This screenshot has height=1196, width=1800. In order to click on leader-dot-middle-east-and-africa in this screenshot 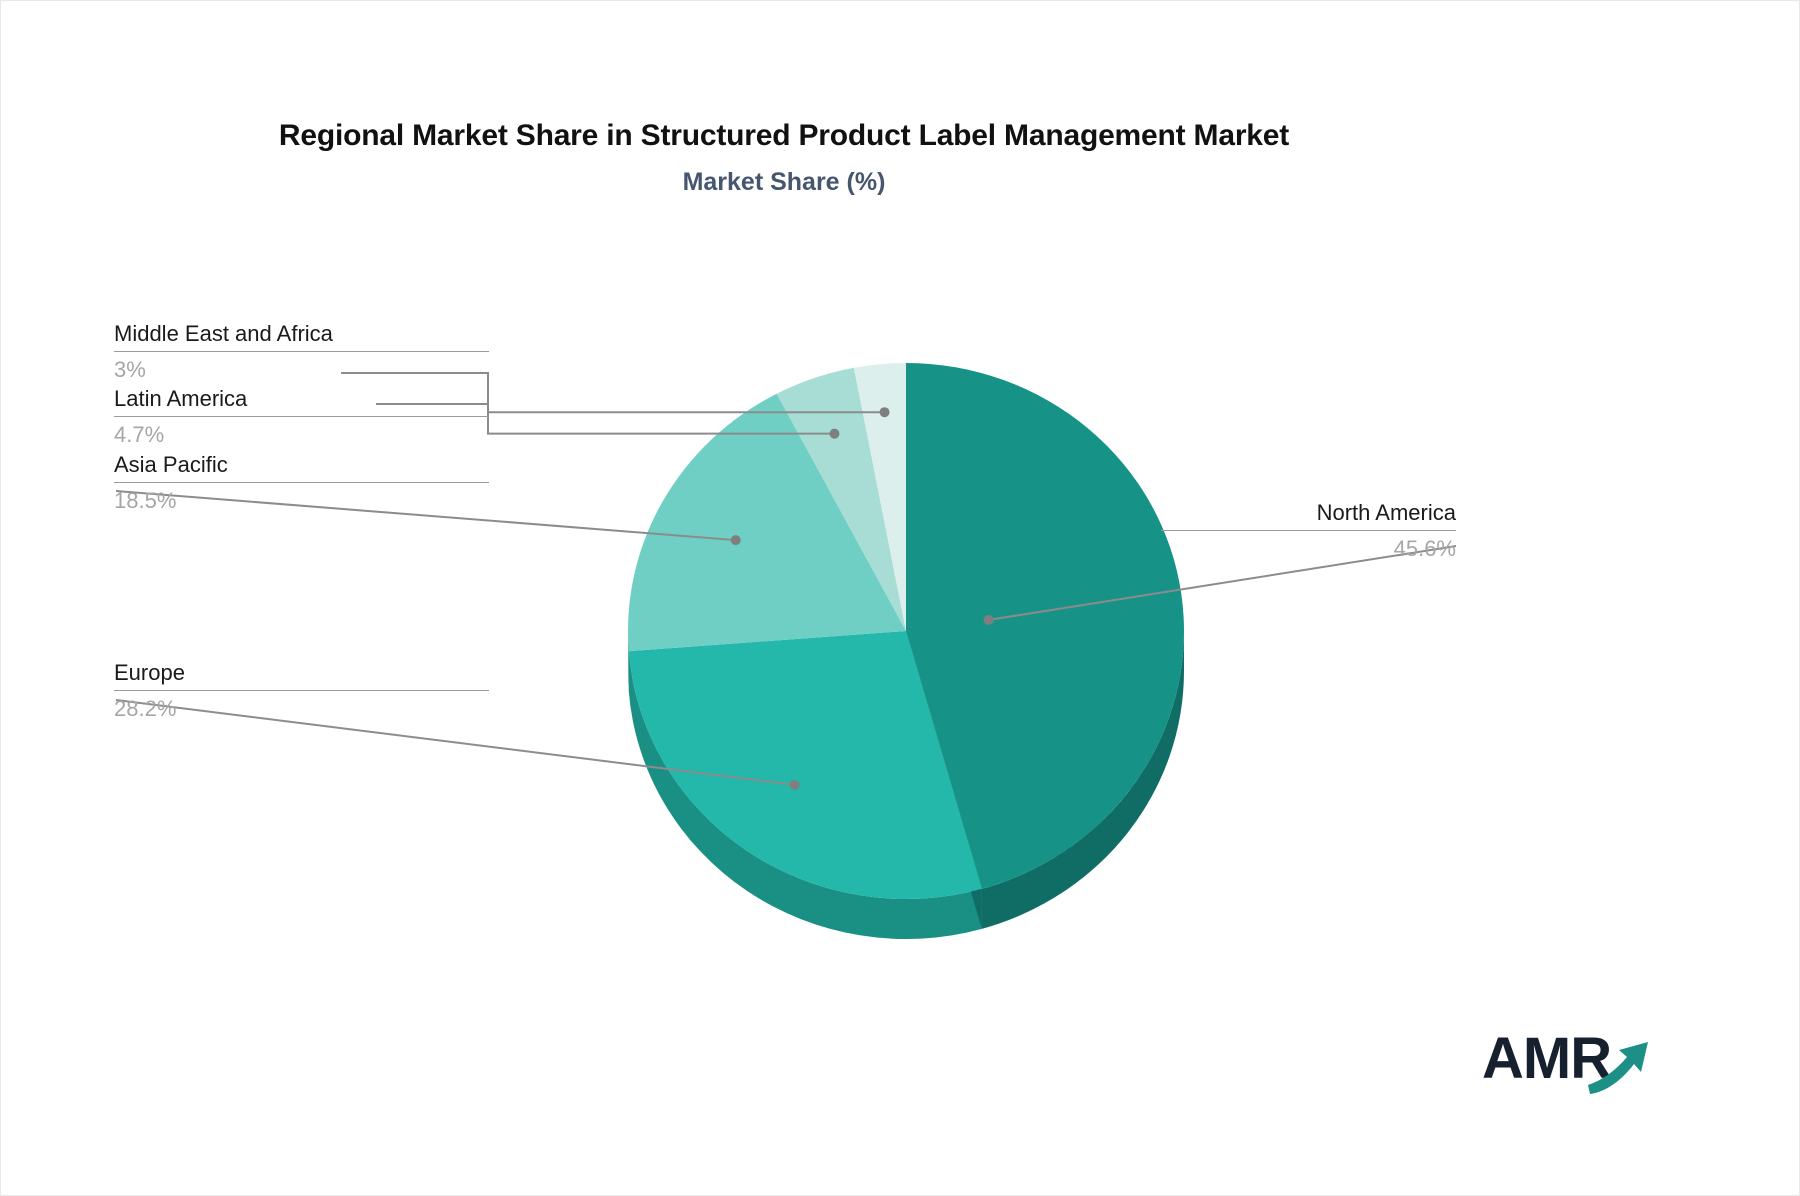, I will do `click(884, 412)`.